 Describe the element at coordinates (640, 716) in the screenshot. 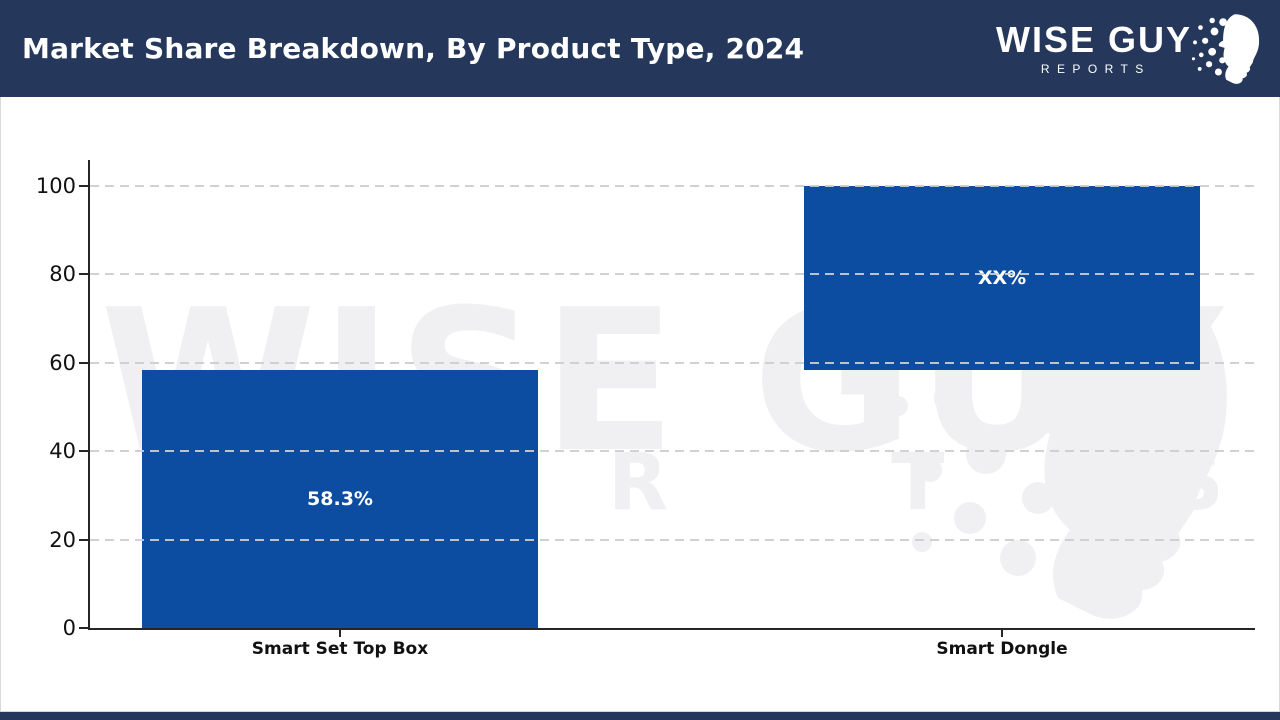

I see `footer-band` at that location.